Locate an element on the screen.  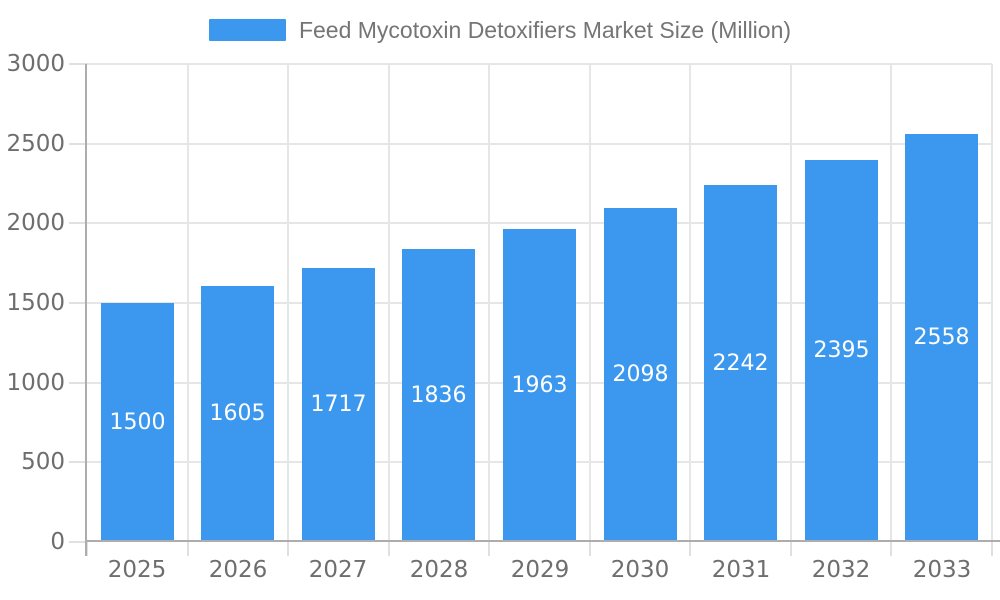
y-axis-label: 2000 is located at coordinates (35, 223).